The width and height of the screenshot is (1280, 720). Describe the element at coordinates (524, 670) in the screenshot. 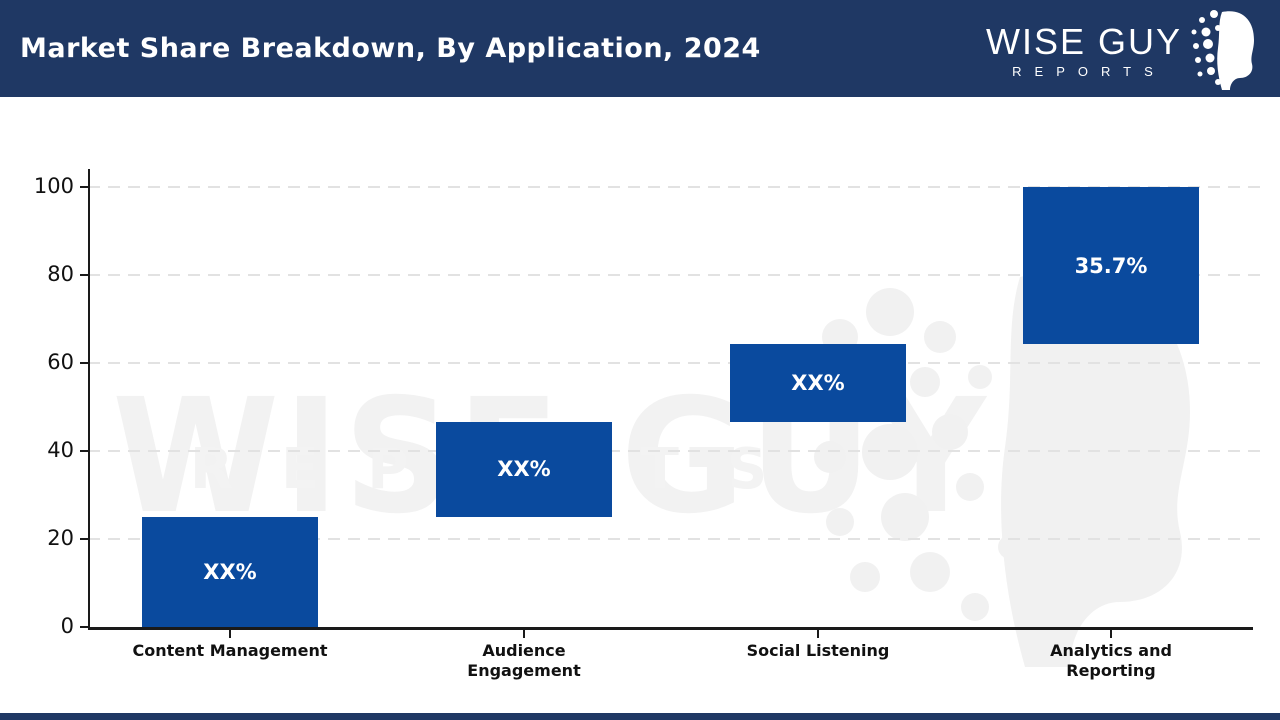

I see `x-category-label-line: Engagement` at that location.